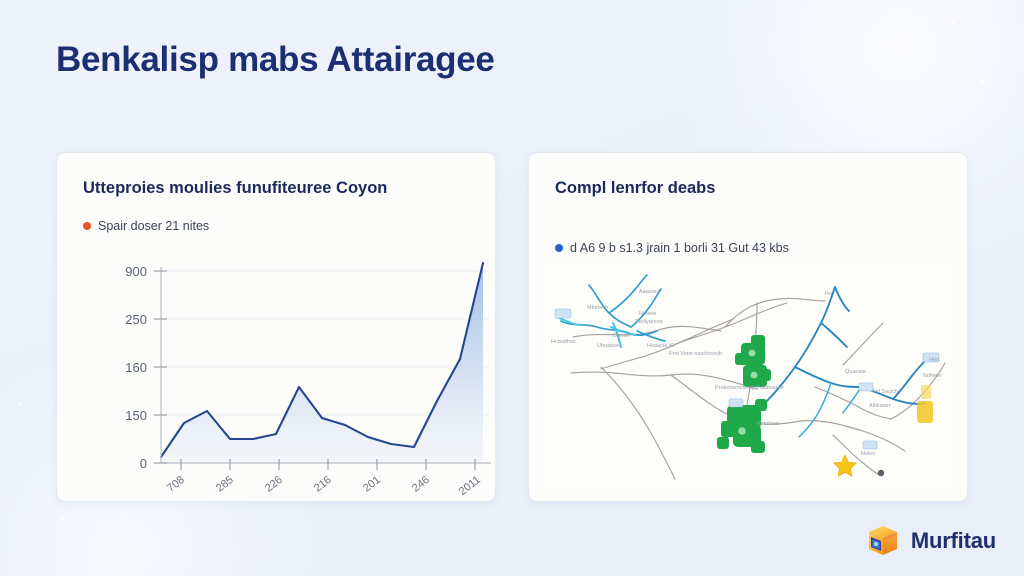 The height and width of the screenshot is (576, 1024). What do you see at coordinates (882, 540) in the screenshot?
I see `cube-logo-icon` at bounding box center [882, 540].